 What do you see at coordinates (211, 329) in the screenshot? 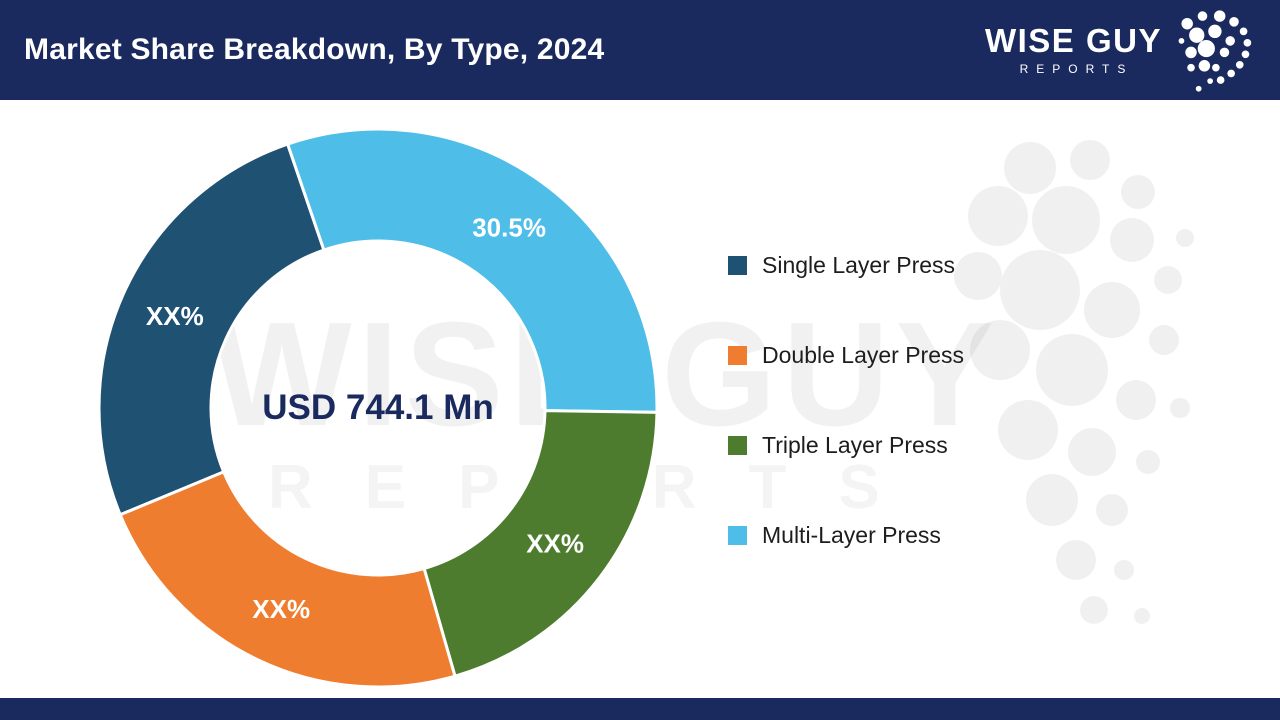
I see `donut-segment-single-layer-press` at bounding box center [211, 329].